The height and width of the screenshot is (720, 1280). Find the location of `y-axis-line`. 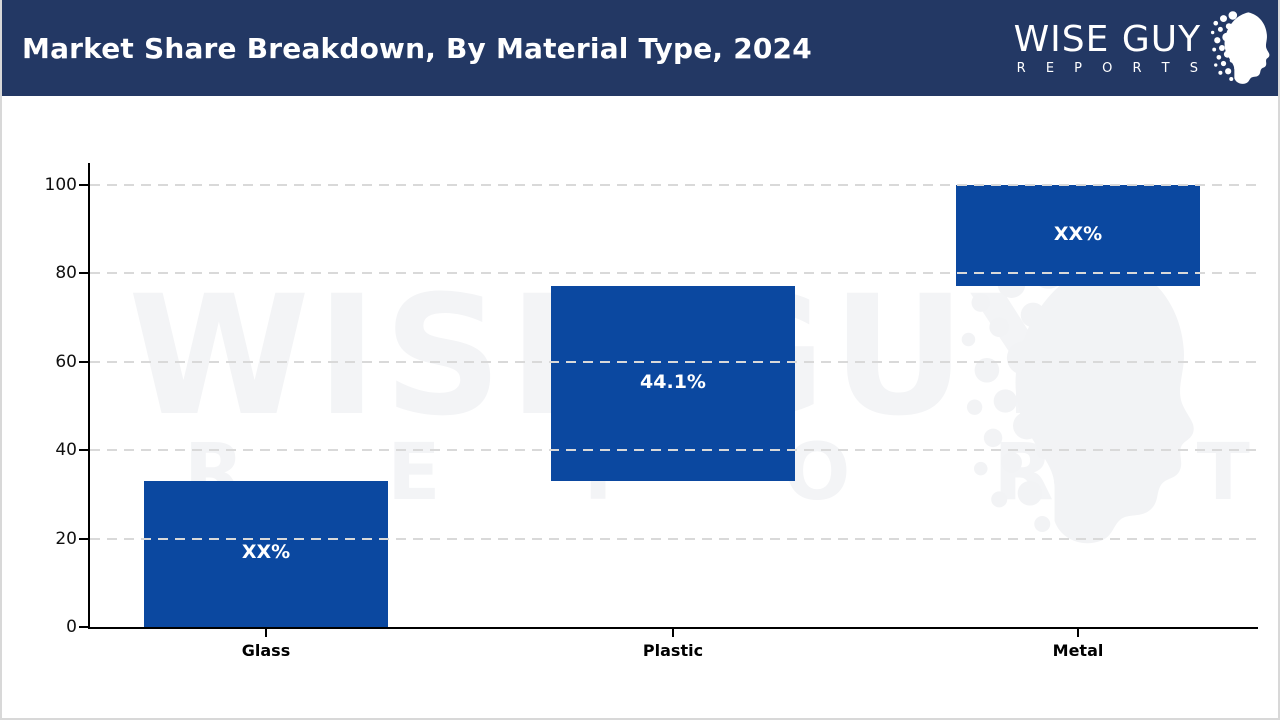

y-axis-line is located at coordinates (89, 396).